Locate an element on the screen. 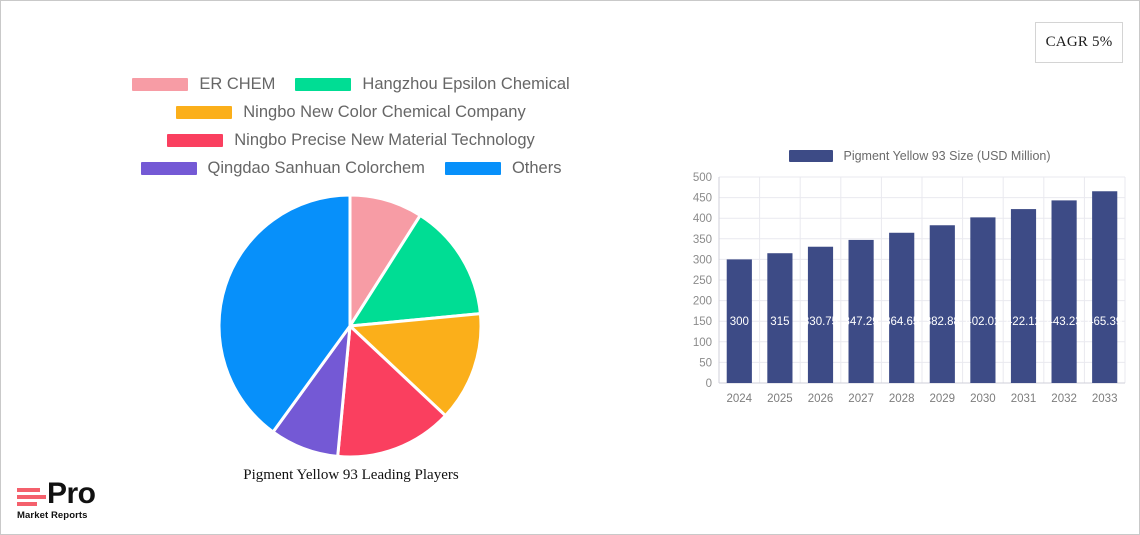  legend-item-qingdao-sanhuan-colorchem: Qingdao Sanhuan Colorchem is located at coordinates (282, 168).